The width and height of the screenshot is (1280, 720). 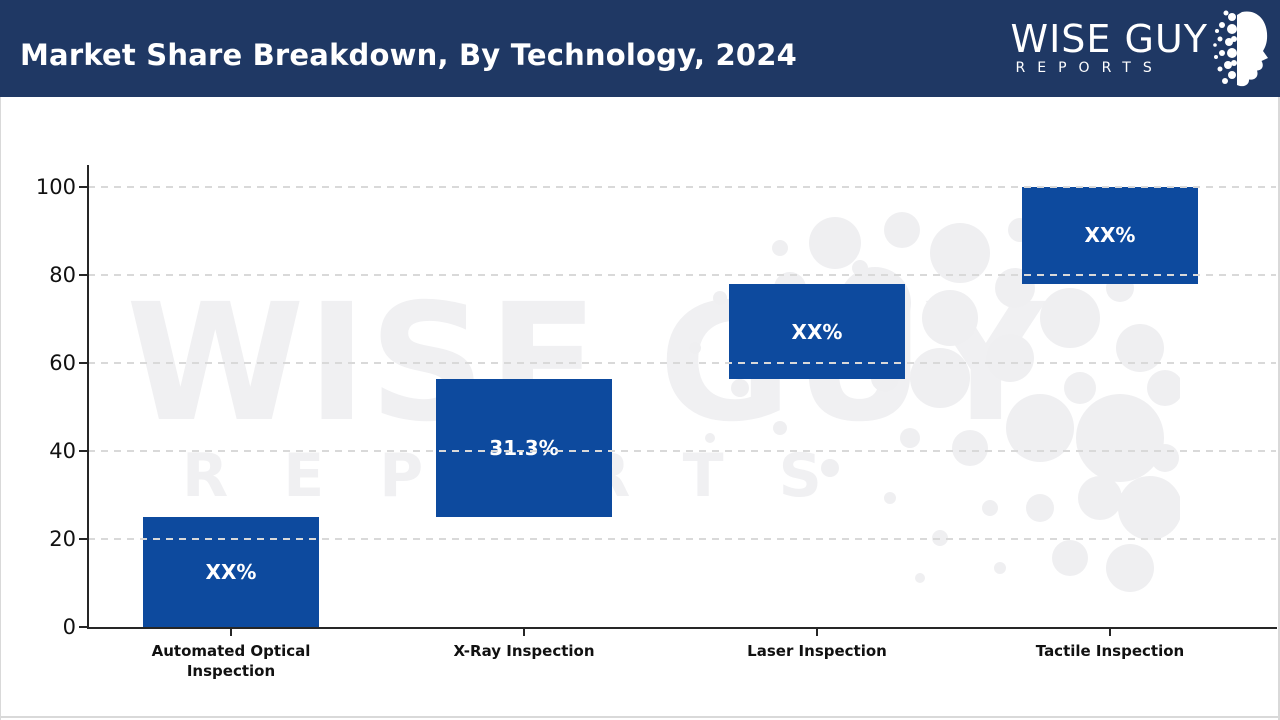 What do you see at coordinates (640, 717) in the screenshot?
I see `bottom-border` at bounding box center [640, 717].